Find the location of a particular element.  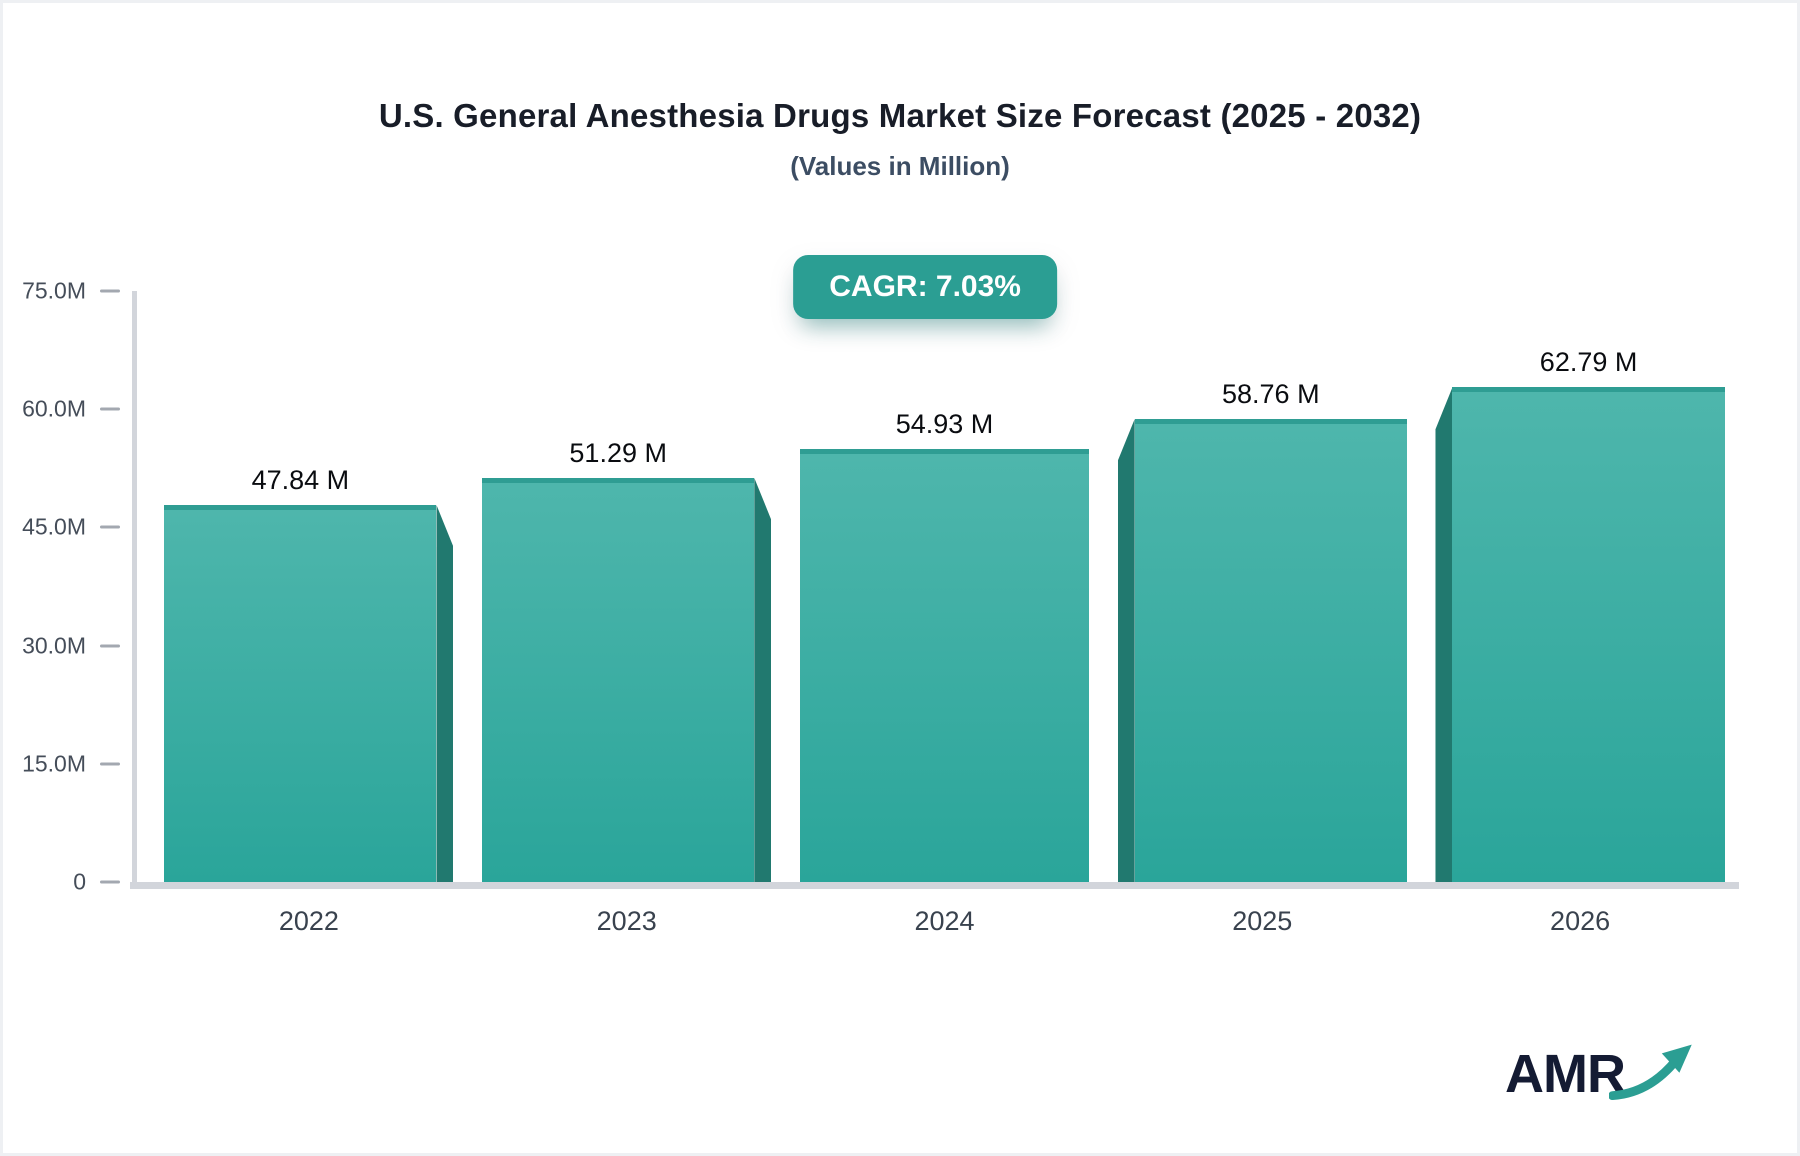

bar-value-label-2022: 47.84 M is located at coordinates (300, 480).